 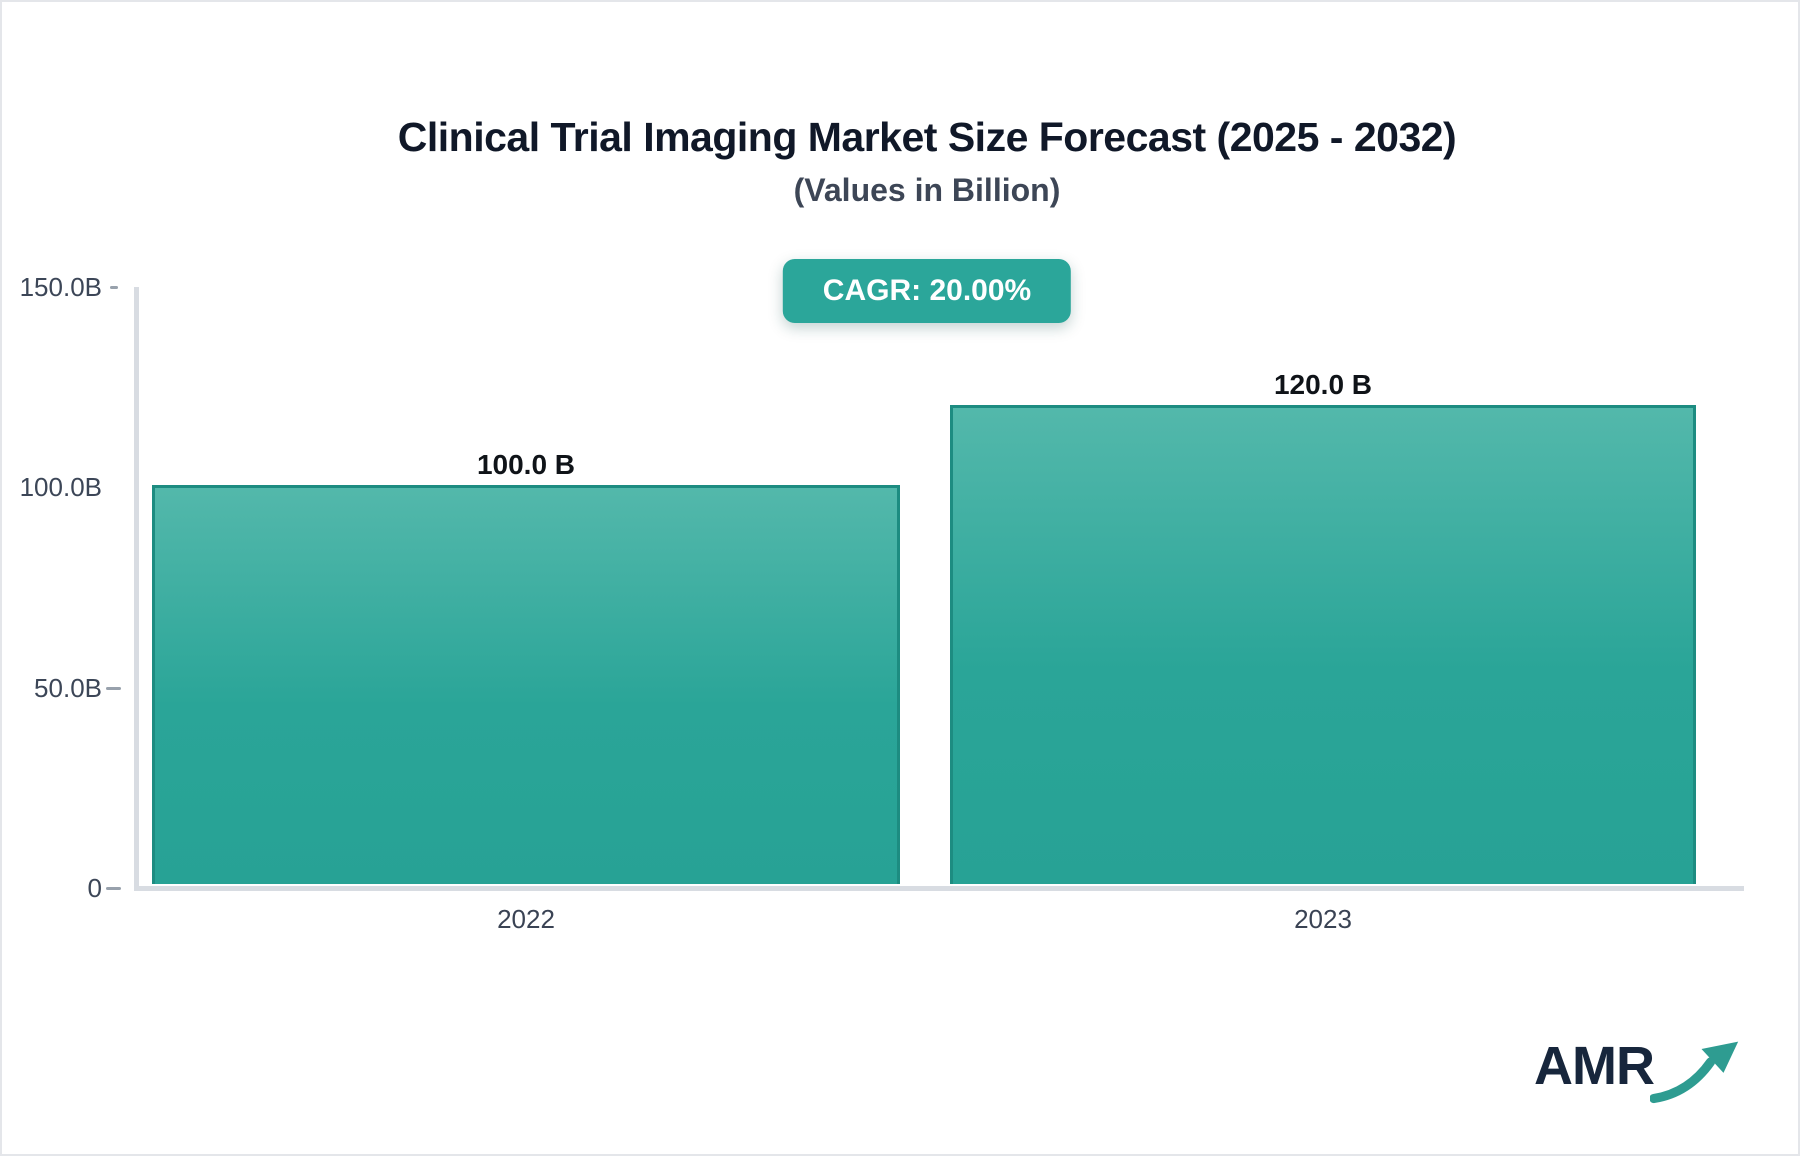 What do you see at coordinates (927, 190) in the screenshot?
I see `chart-subtitle: (Values in Billion)` at bounding box center [927, 190].